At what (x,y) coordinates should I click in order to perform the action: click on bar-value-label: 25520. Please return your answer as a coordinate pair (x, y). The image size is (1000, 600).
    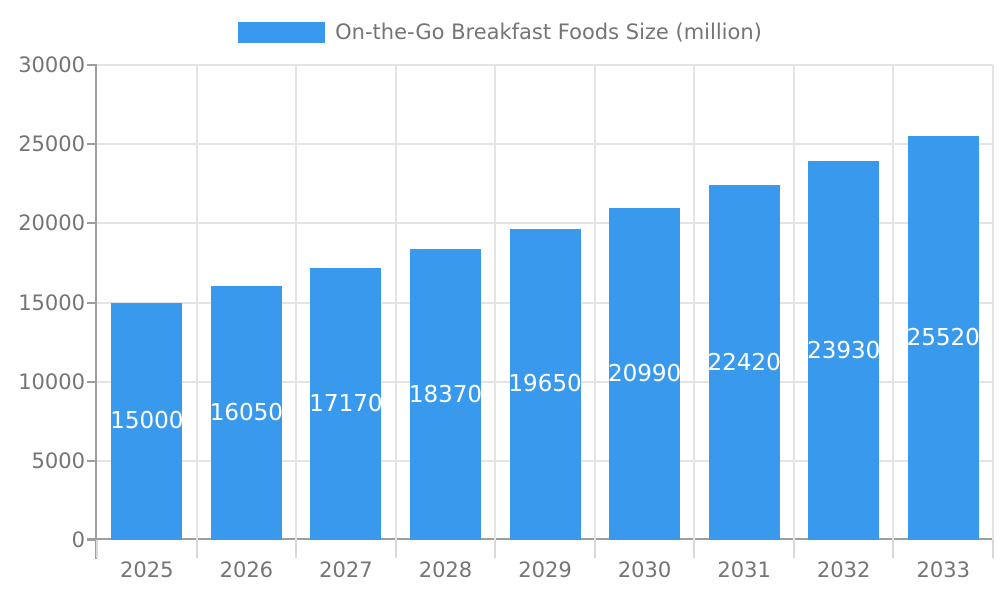
    Looking at the image, I should click on (943, 337).